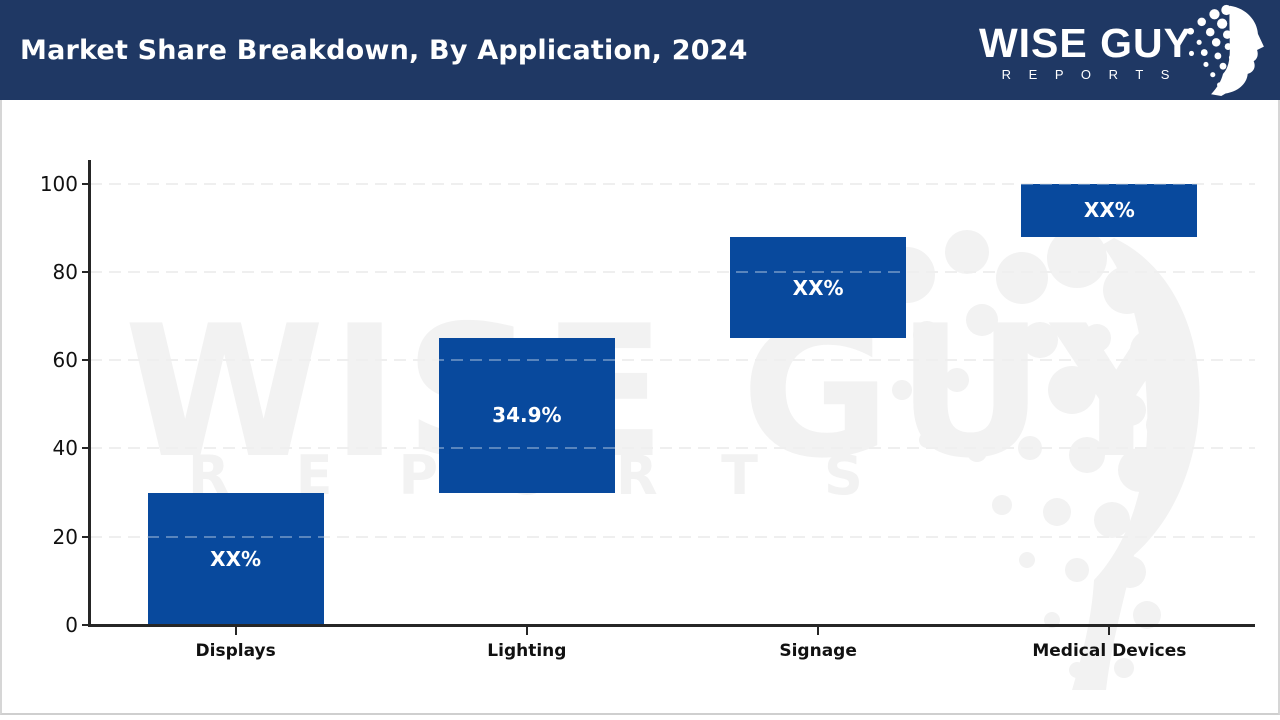 Image resolution: width=1280 pixels, height=720 pixels. I want to click on brand-logo: WISE GUY R E P O R T S, so click(1122, 50).